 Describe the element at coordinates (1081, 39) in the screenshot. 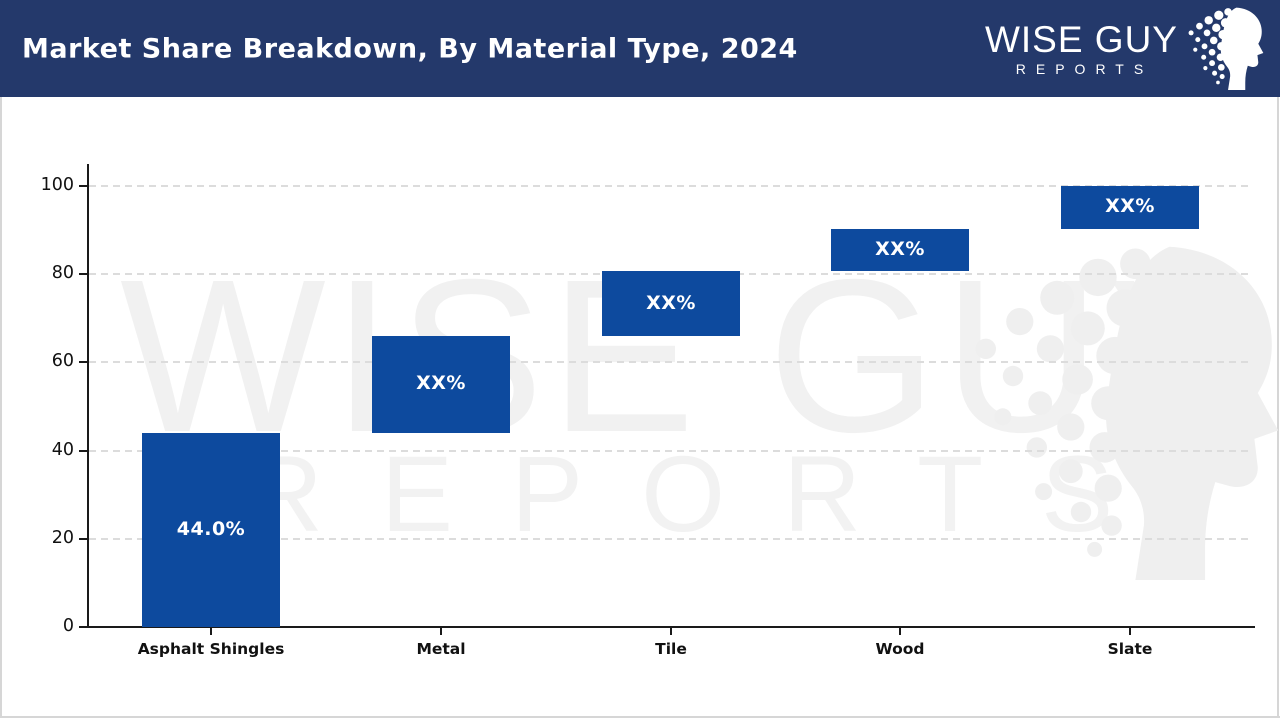

I see `logo-wordmark: WISE GUY` at that location.